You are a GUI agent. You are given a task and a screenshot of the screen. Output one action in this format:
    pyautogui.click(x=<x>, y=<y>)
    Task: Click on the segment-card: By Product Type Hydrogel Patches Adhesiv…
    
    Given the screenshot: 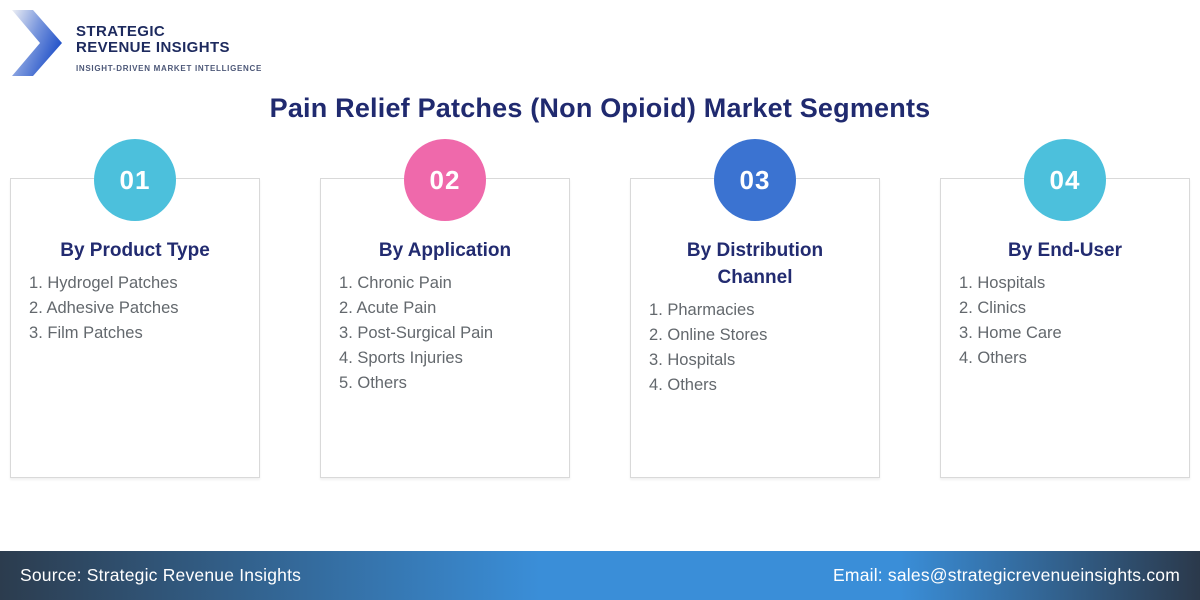 What is the action you would take?
    pyautogui.click(x=135, y=328)
    